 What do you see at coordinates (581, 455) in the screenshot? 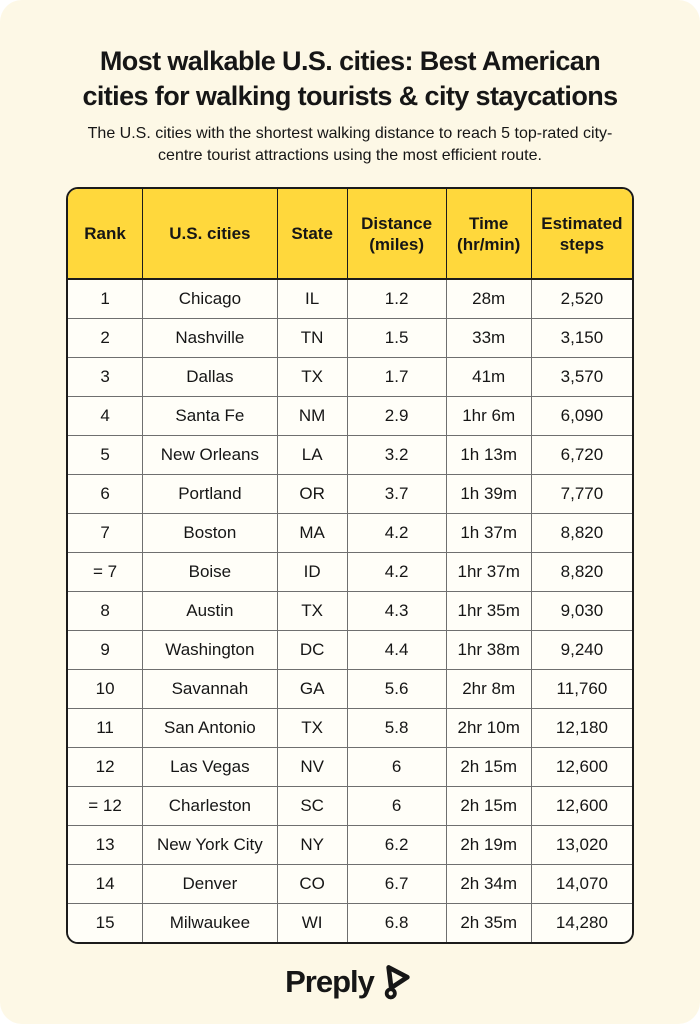
I see `cell-steps: 6,720` at bounding box center [581, 455].